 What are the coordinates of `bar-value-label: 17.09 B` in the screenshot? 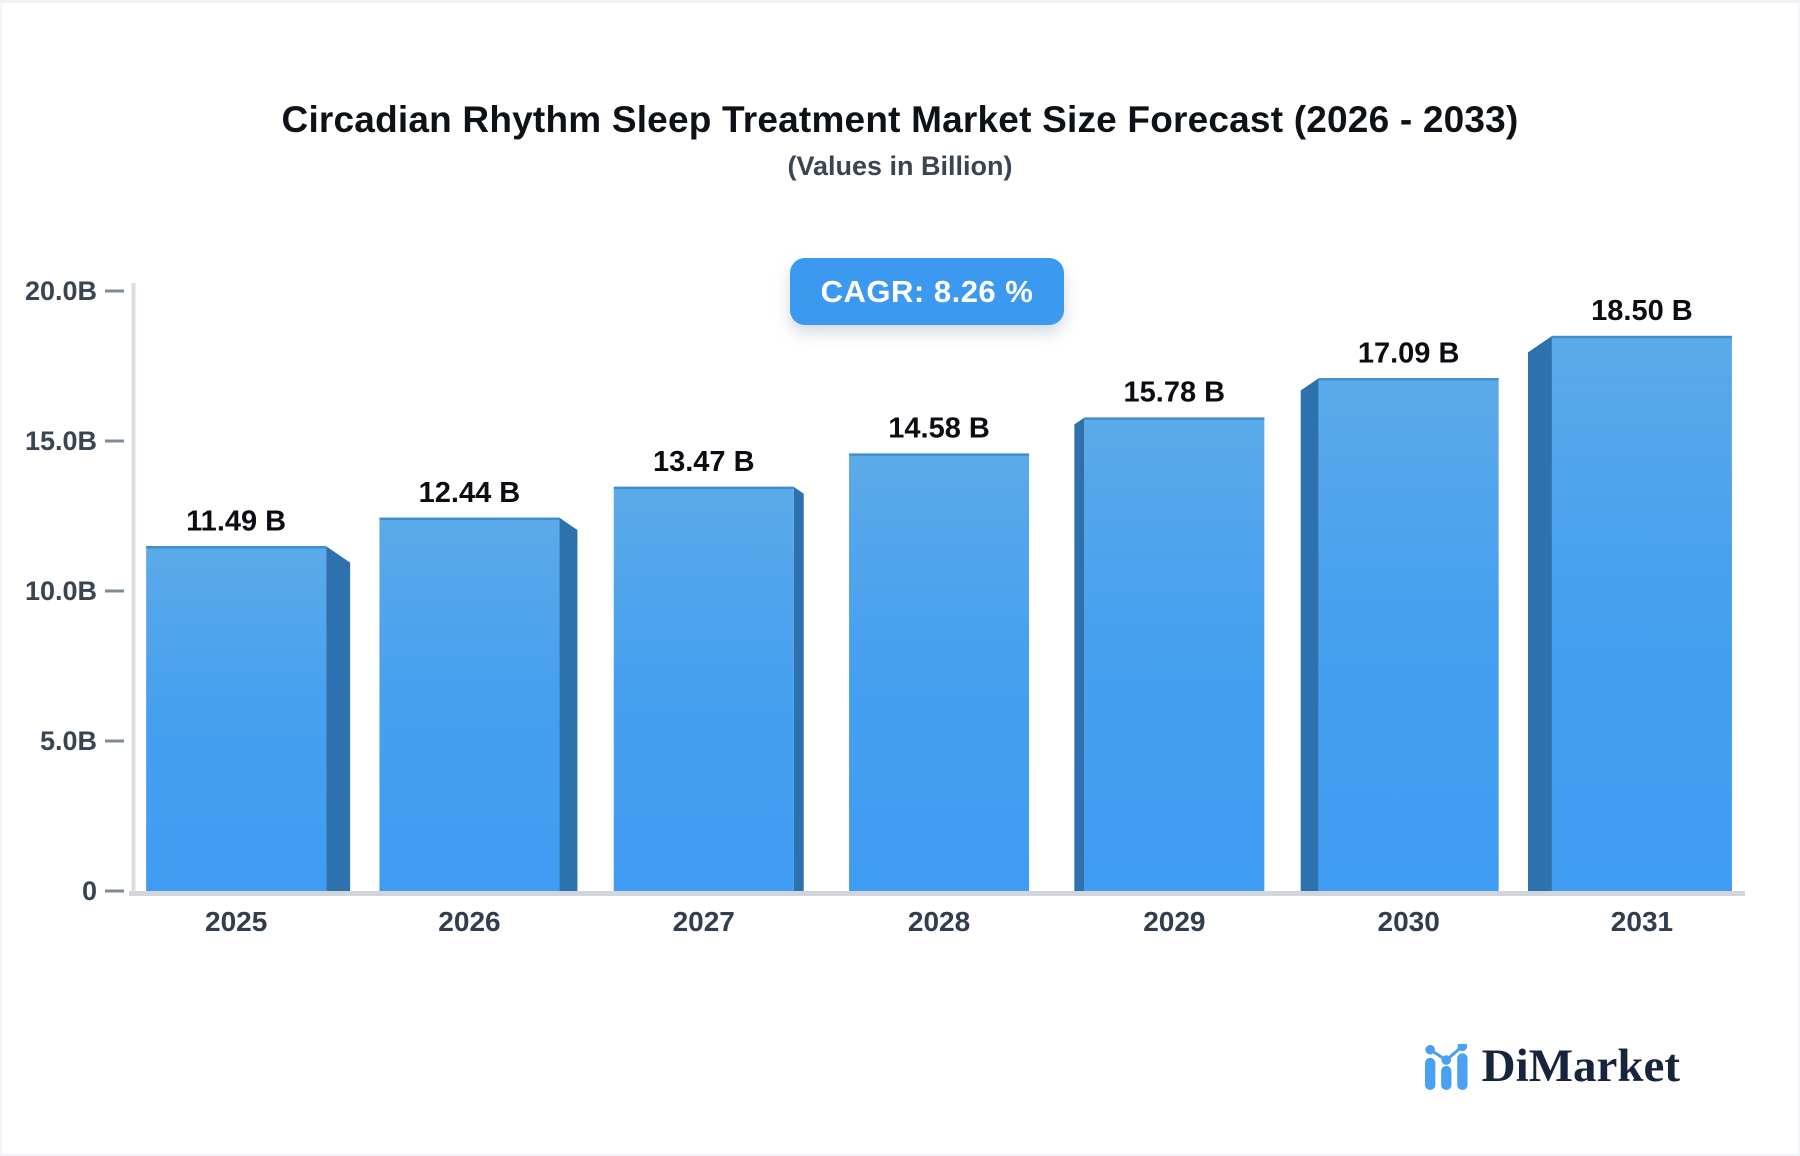 It's located at (1409, 353).